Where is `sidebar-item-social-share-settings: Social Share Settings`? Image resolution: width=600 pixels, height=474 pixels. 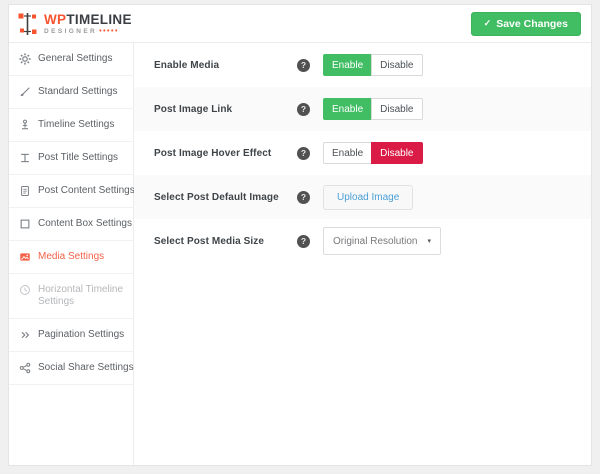 sidebar-item-social-share-settings: Social Share Settings is located at coordinates (71, 368).